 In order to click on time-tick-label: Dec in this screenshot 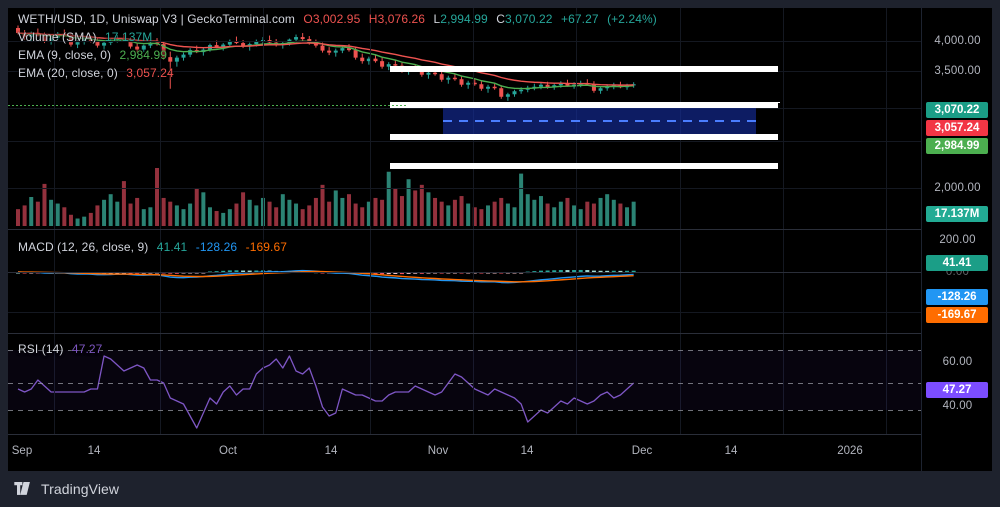, I will do `click(642, 451)`.